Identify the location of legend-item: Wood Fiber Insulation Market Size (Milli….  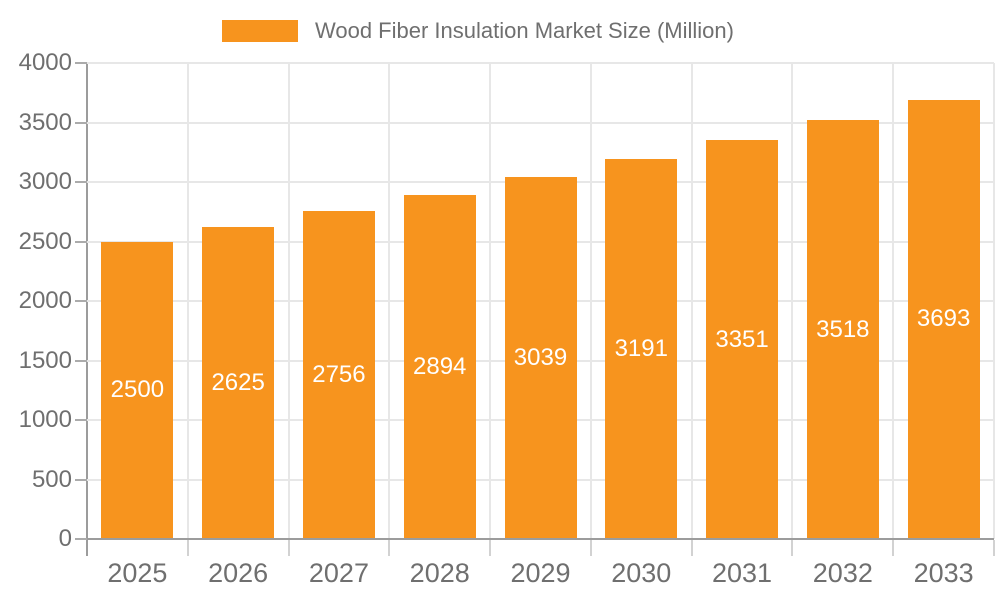
(478, 31).